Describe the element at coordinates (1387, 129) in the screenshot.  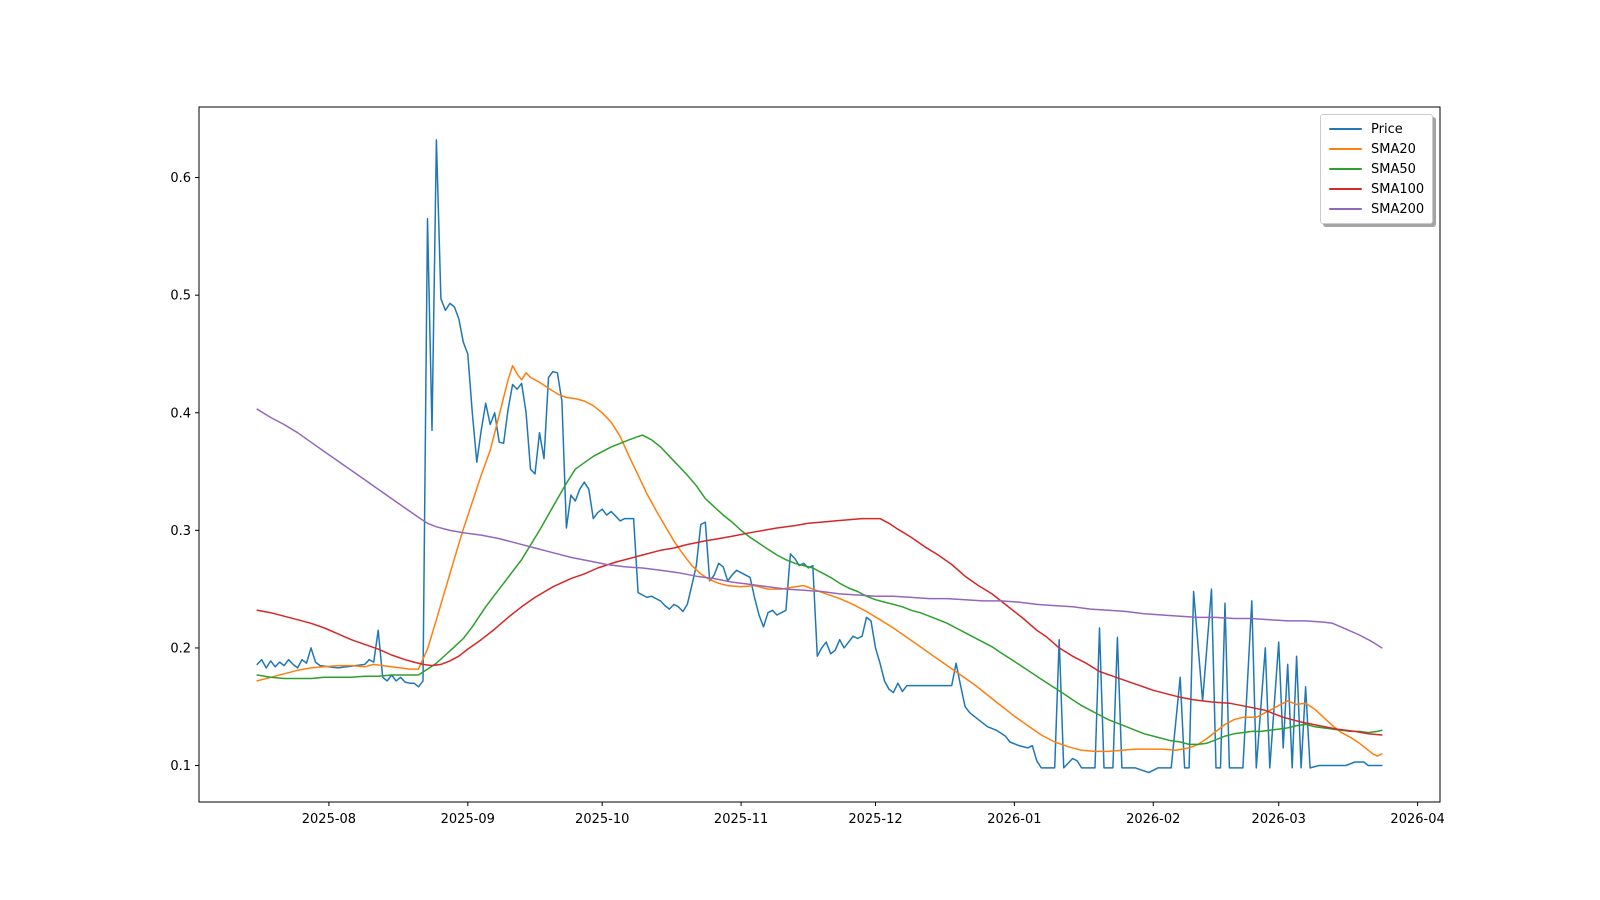
I see `legend-label: Price` at that location.